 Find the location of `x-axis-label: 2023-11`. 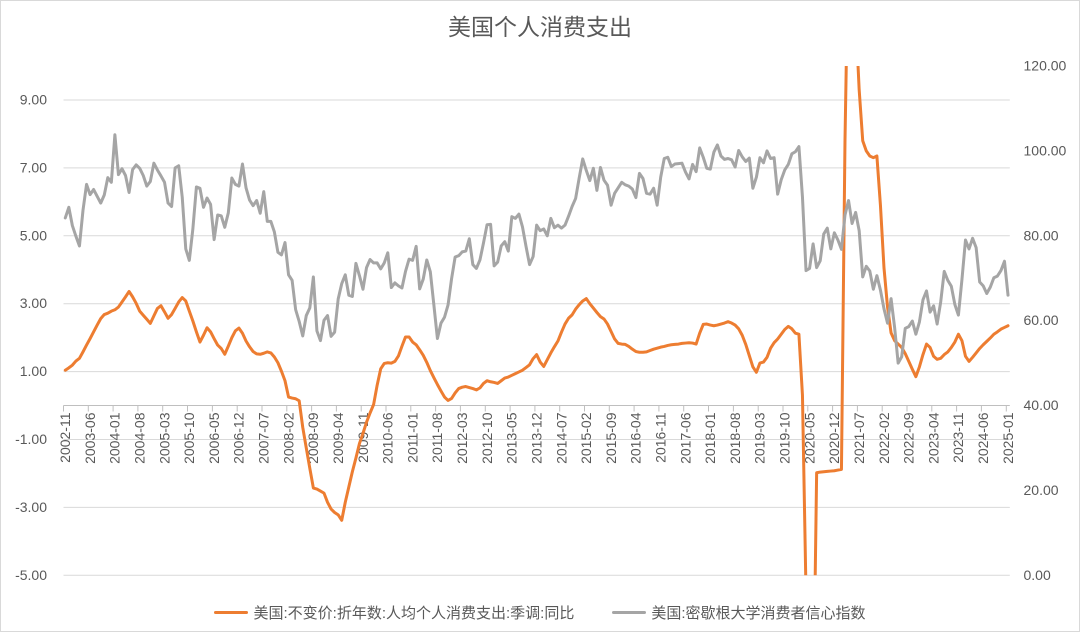

x-axis-label: 2023-11 is located at coordinates (958, 437).